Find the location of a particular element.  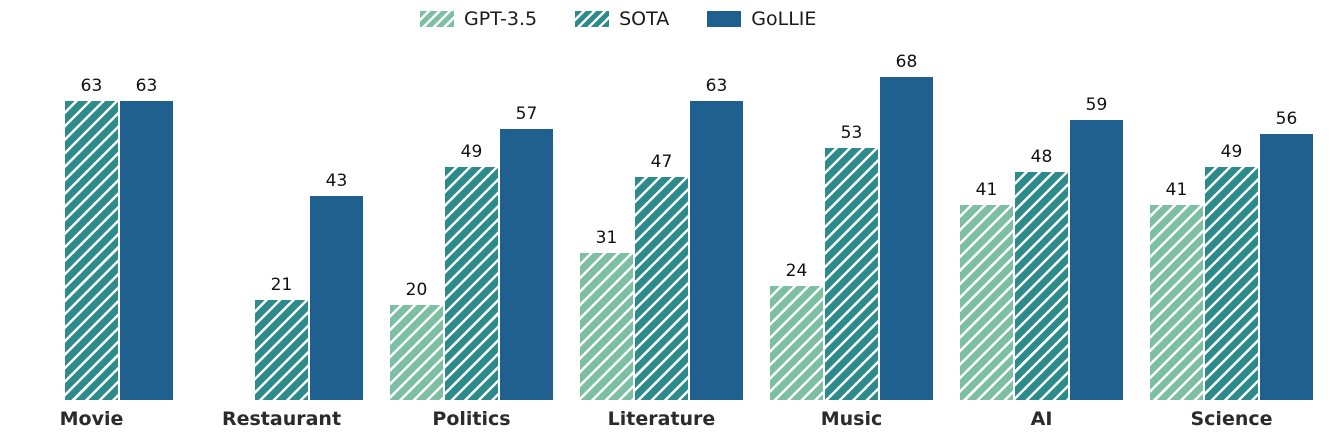

bar-slot-gollie-movie: 63 is located at coordinates (146, 238).